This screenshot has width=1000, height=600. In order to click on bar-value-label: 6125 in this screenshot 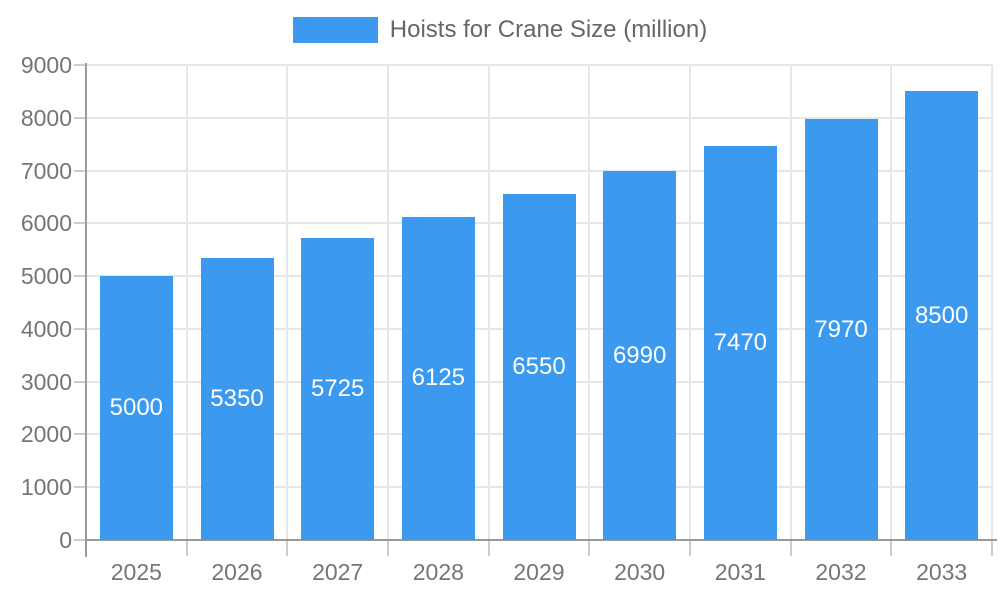, I will do `click(438, 378)`.